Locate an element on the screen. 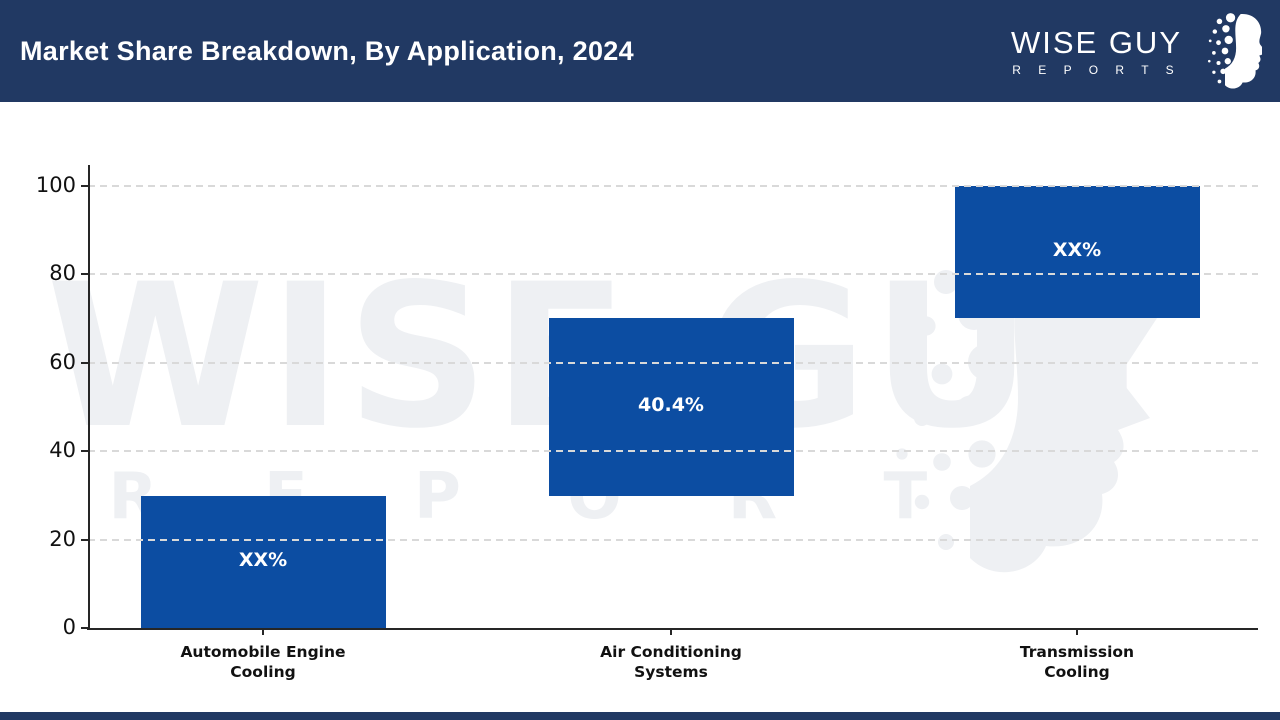 This screenshot has height=720, width=1280. logo-wordmark: WISE GUY is located at coordinates (1096, 42).